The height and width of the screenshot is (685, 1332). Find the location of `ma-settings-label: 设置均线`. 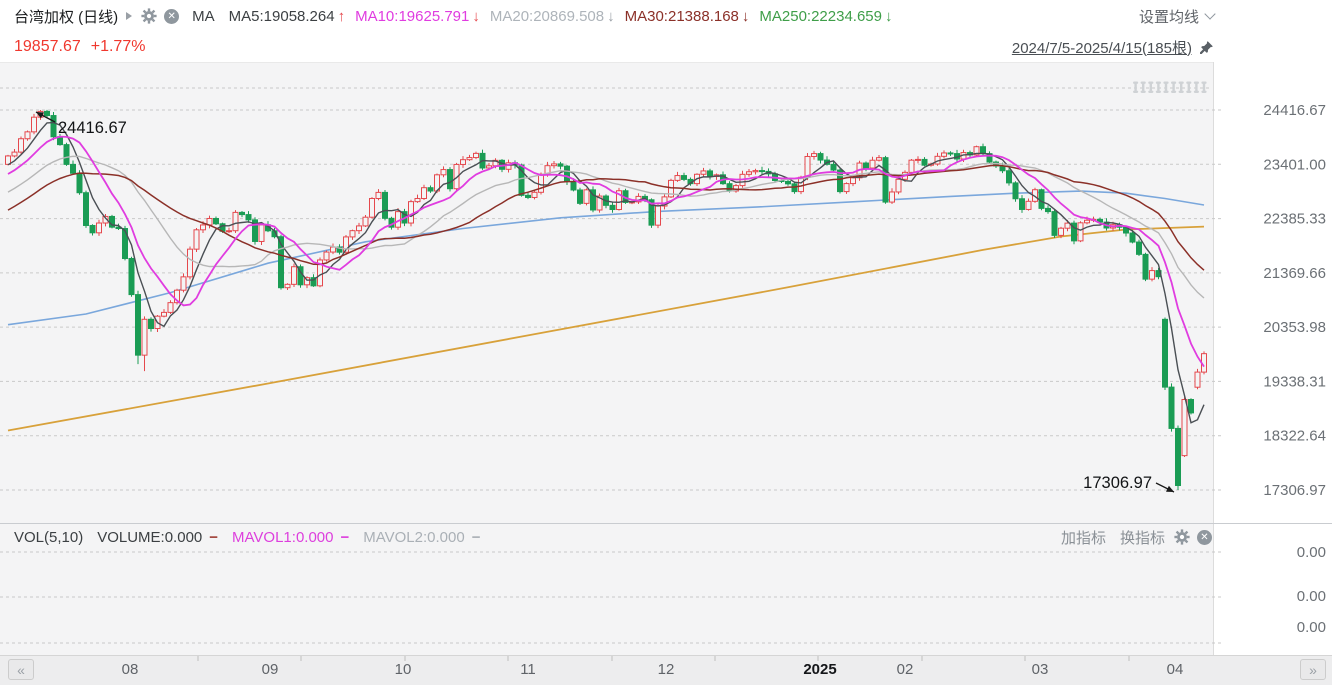

ma-settings-label: 设置均线 is located at coordinates (1168, 17).